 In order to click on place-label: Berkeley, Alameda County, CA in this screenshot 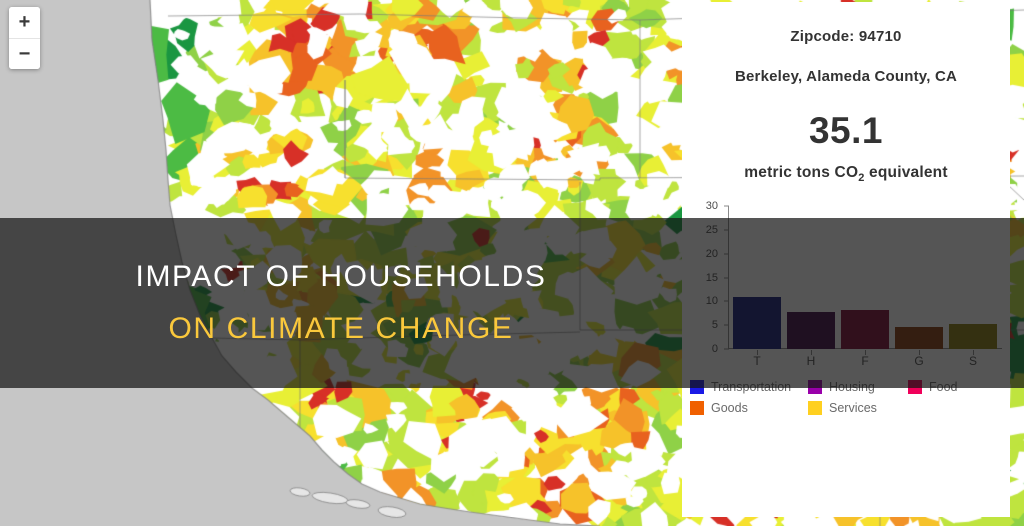, I will do `click(846, 76)`.